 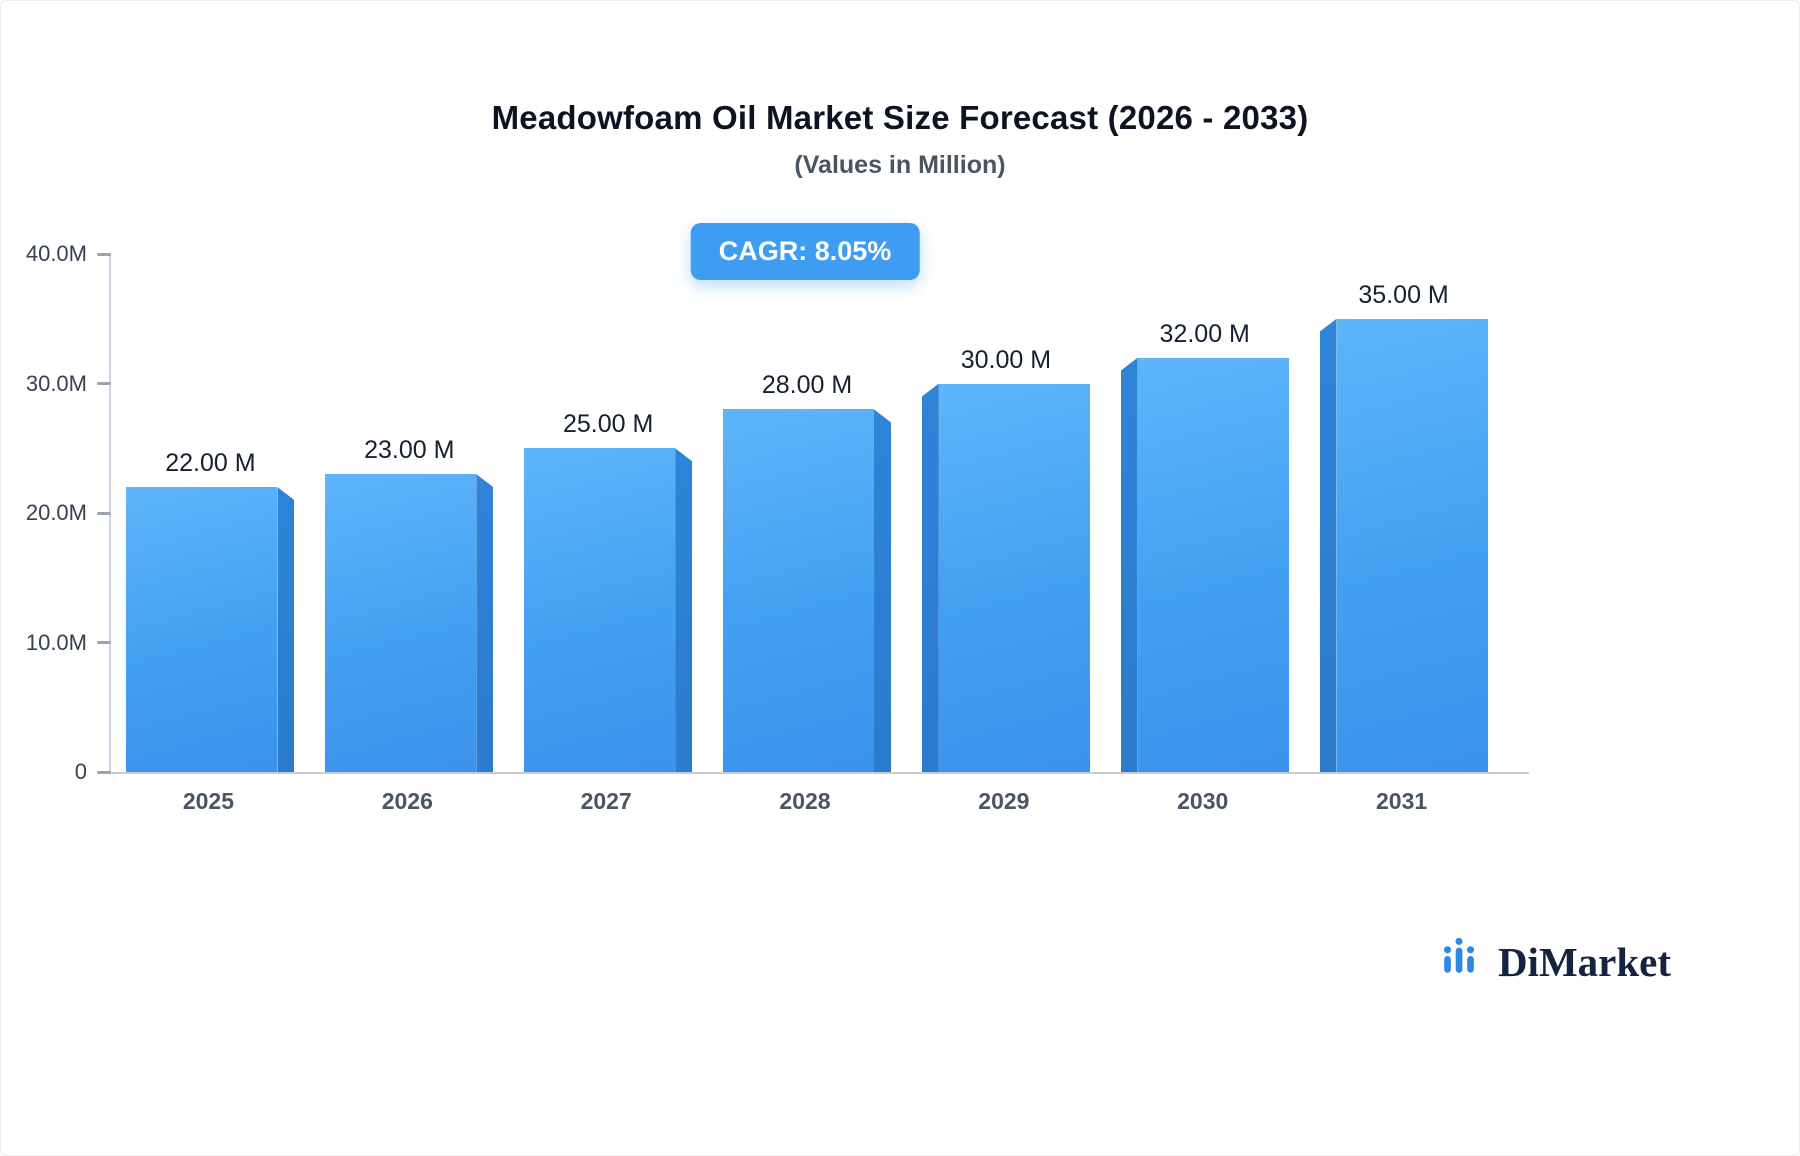 I want to click on y-tick-label: 40.0M, so click(x=56, y=253).